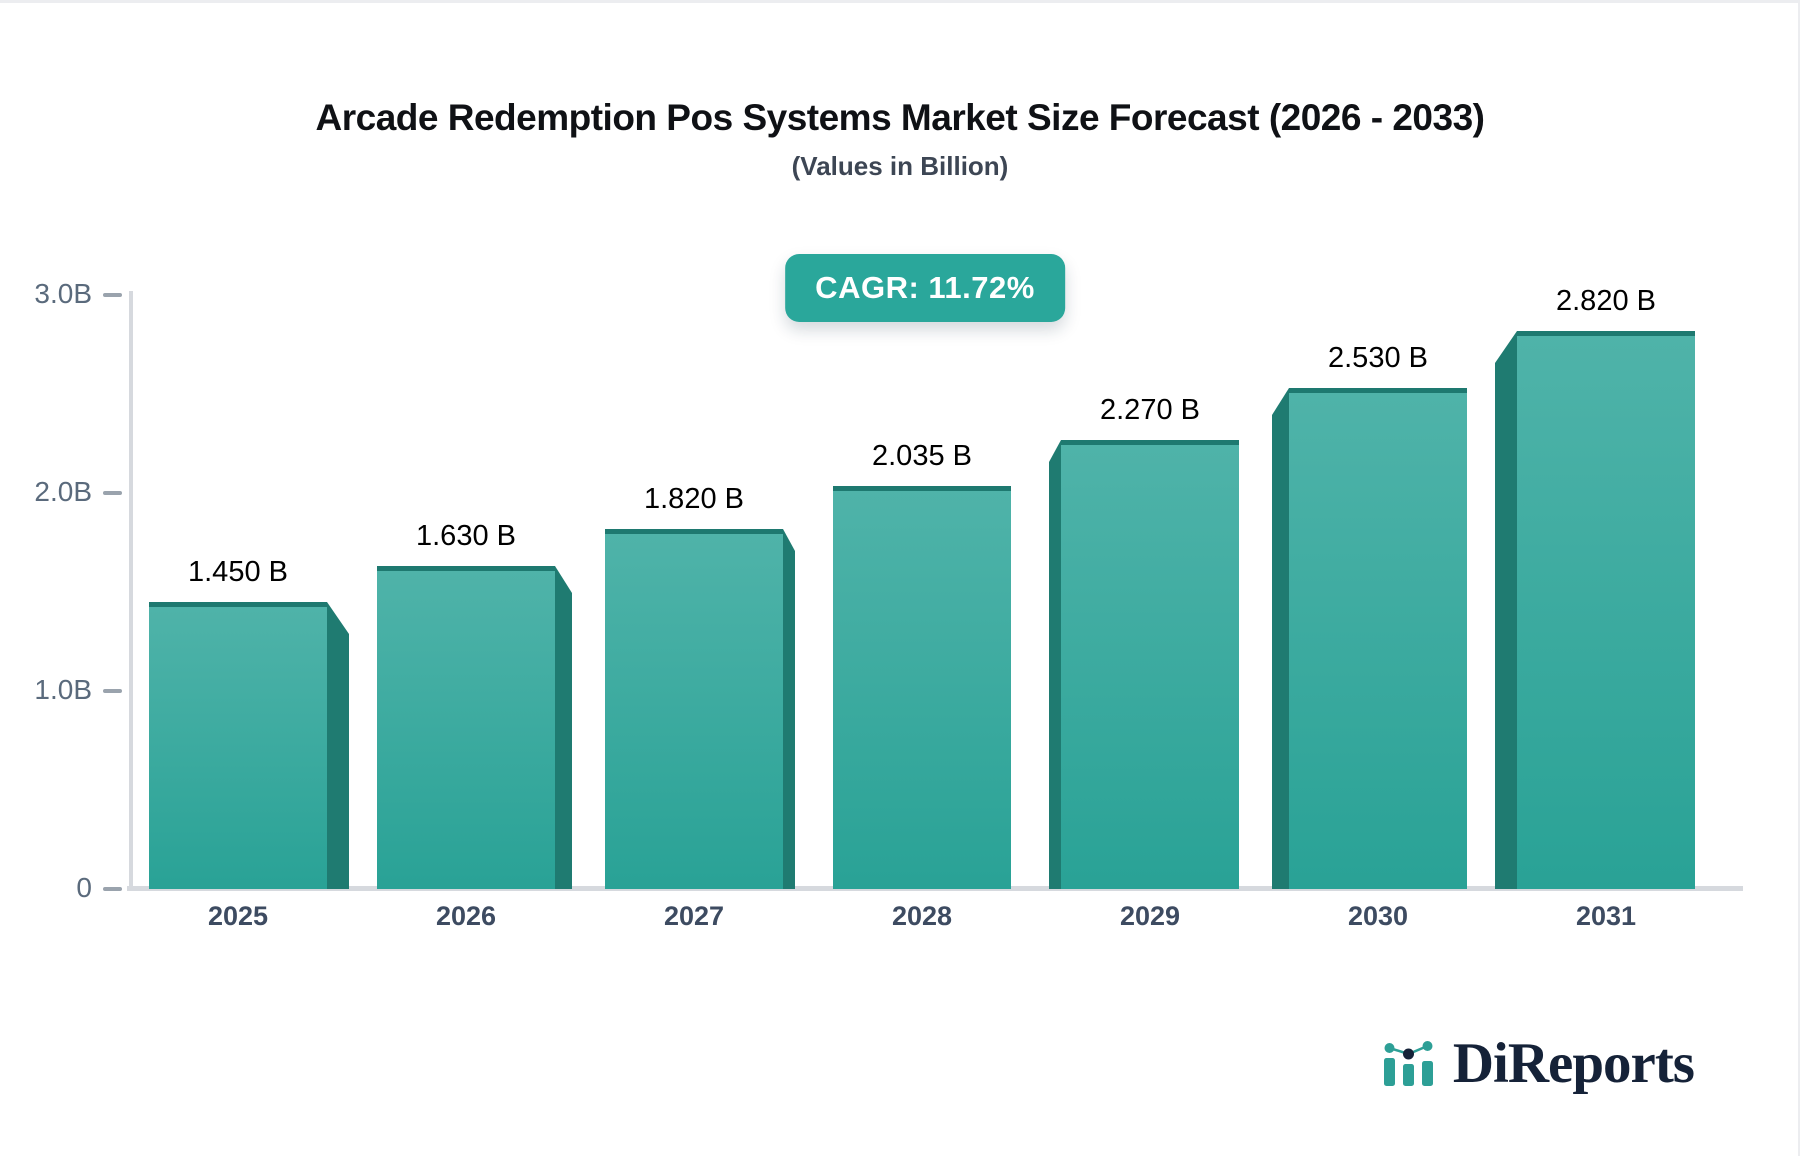 This screenshot has height=1156, width=1800. I want to click on y-axis-line, so click(131, 591).